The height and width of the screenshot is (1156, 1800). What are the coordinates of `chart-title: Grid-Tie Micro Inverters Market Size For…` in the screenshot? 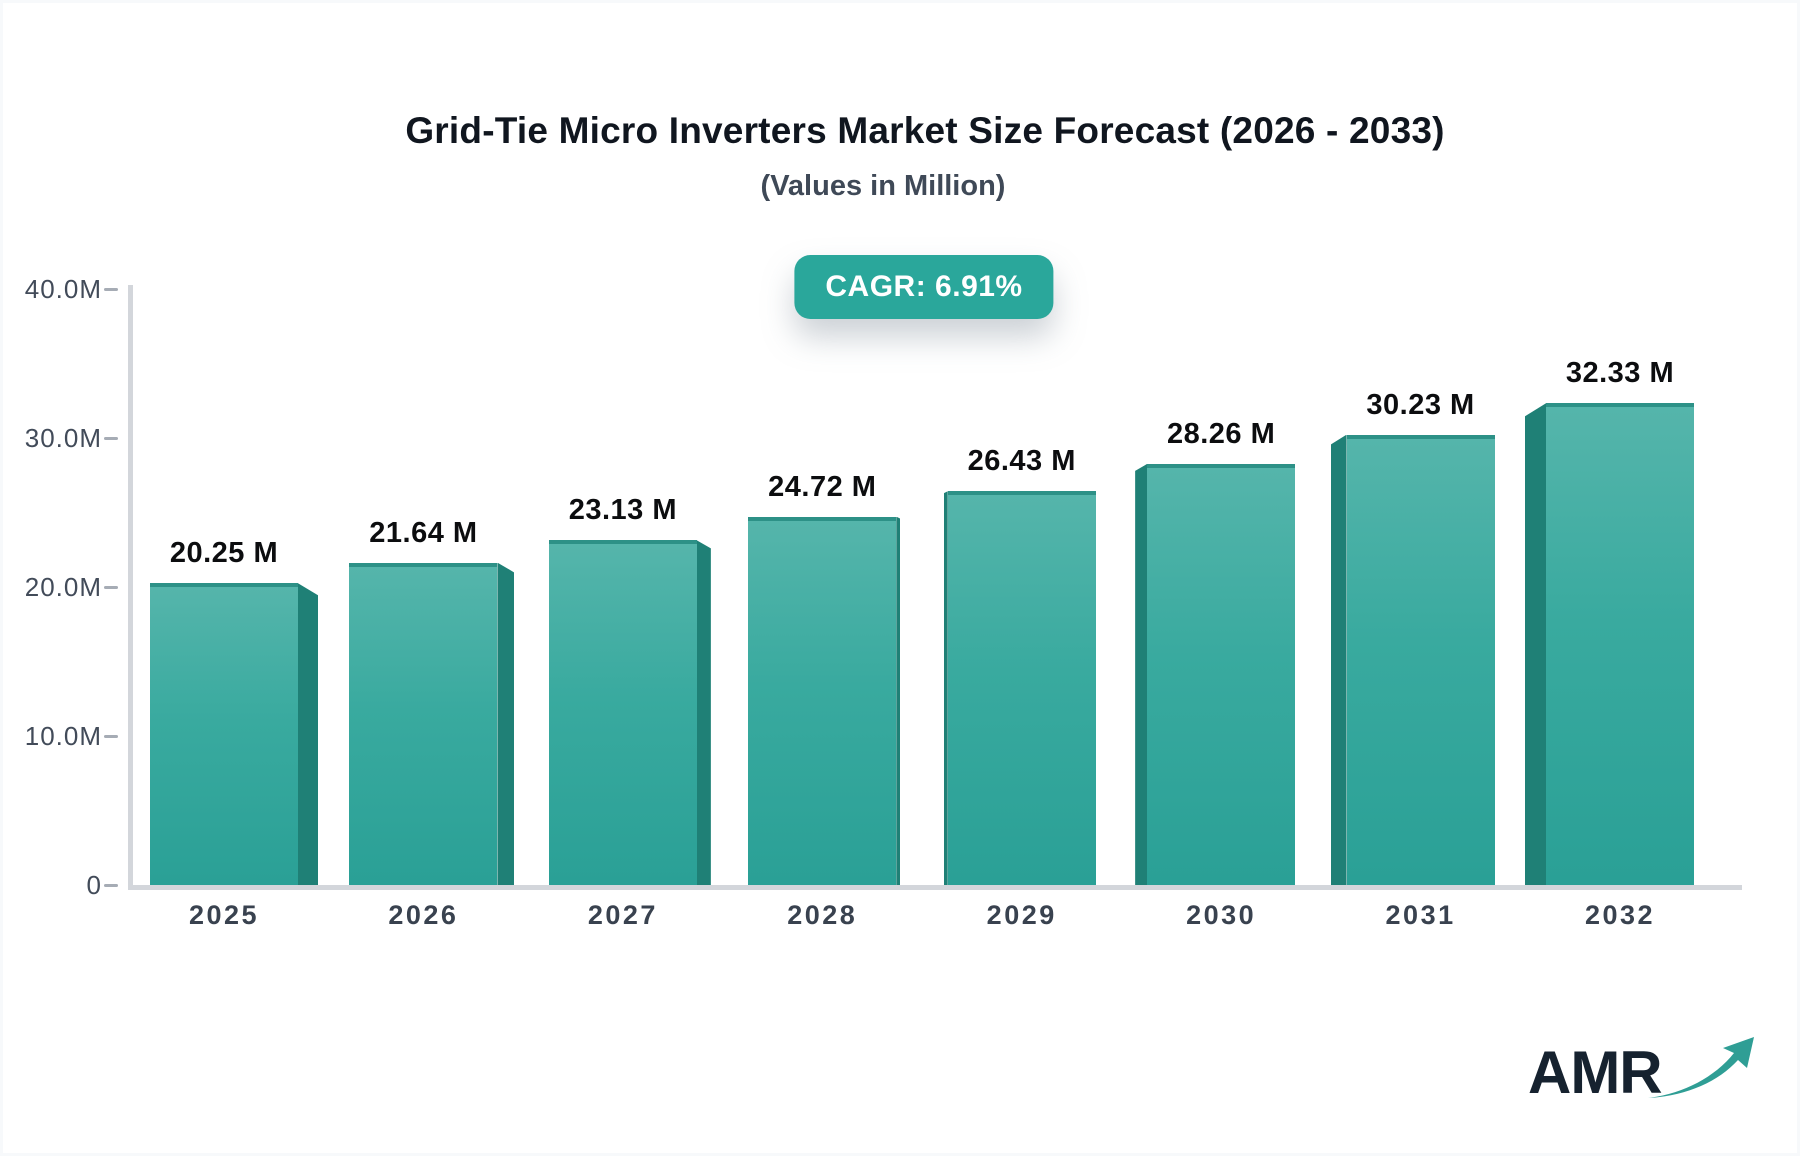 It's located at (925, 130).